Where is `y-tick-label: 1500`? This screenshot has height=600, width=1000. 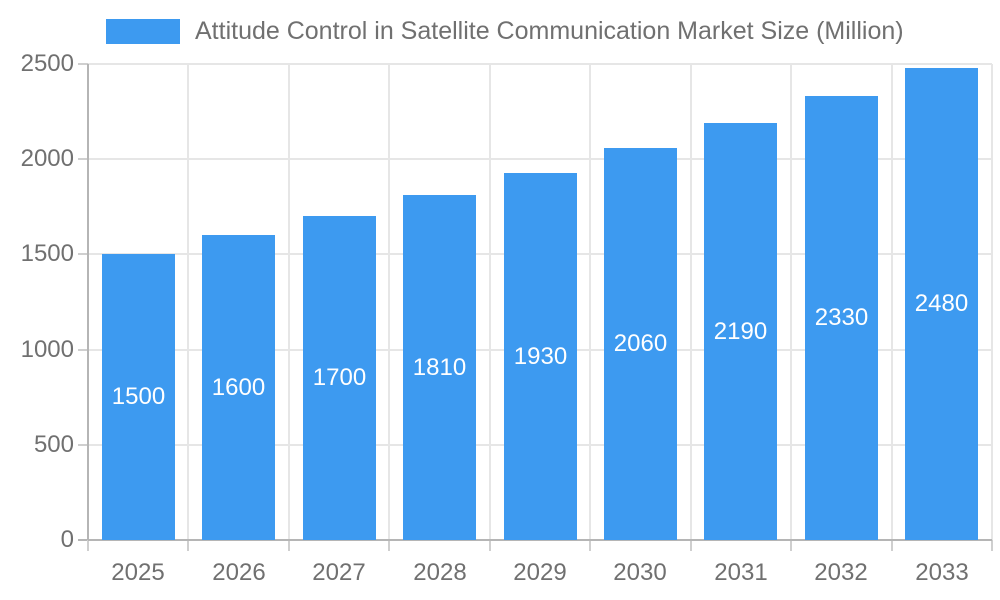
y-tick-label: 1500 is located at coordinates (47, 253).